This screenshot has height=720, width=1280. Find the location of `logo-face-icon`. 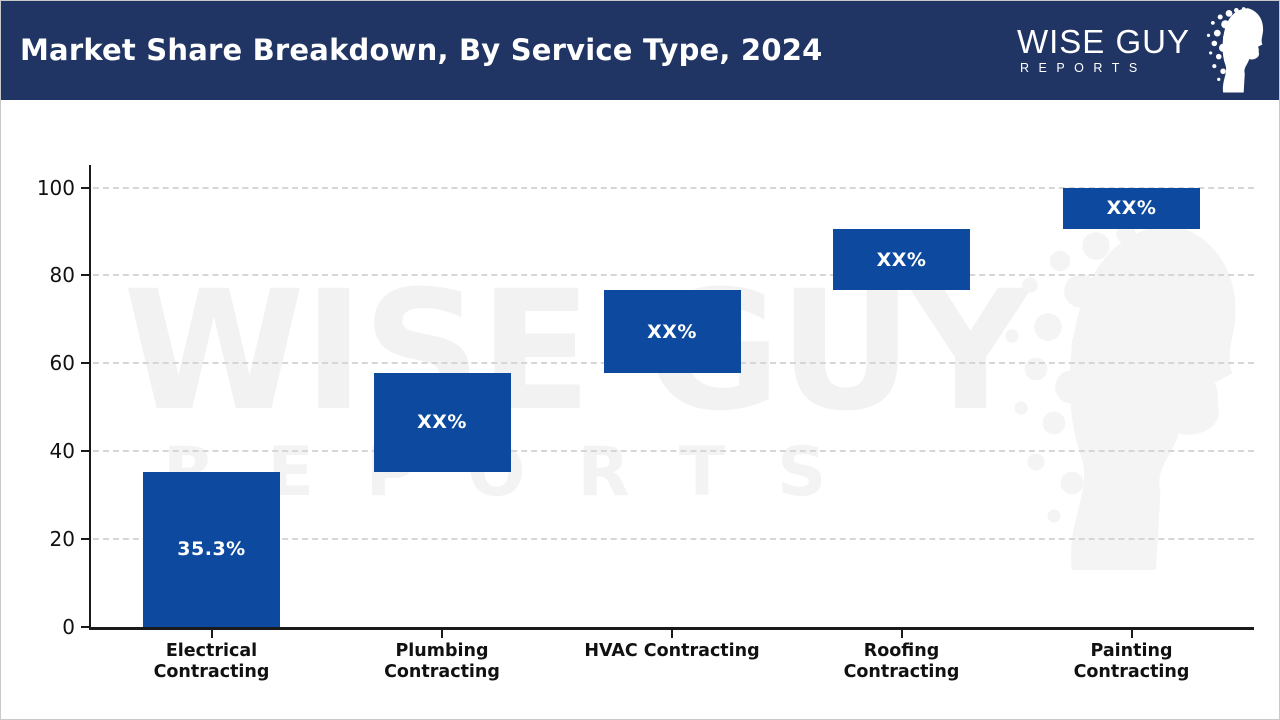

logo-face-icon is located at coordinates (1229, 50).